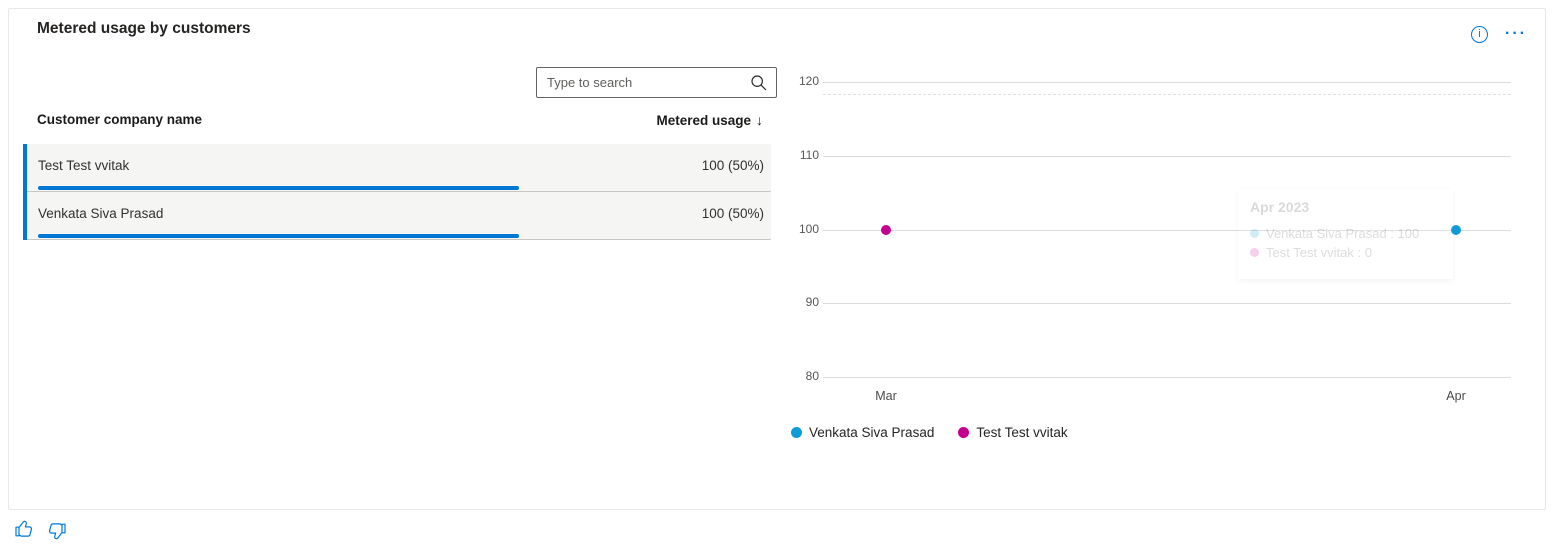  What do you see at coordinates (1456, 229) in the screenshot?
I see `data-point-venkata-siva-prasad` at bounding box center [1456, 229].